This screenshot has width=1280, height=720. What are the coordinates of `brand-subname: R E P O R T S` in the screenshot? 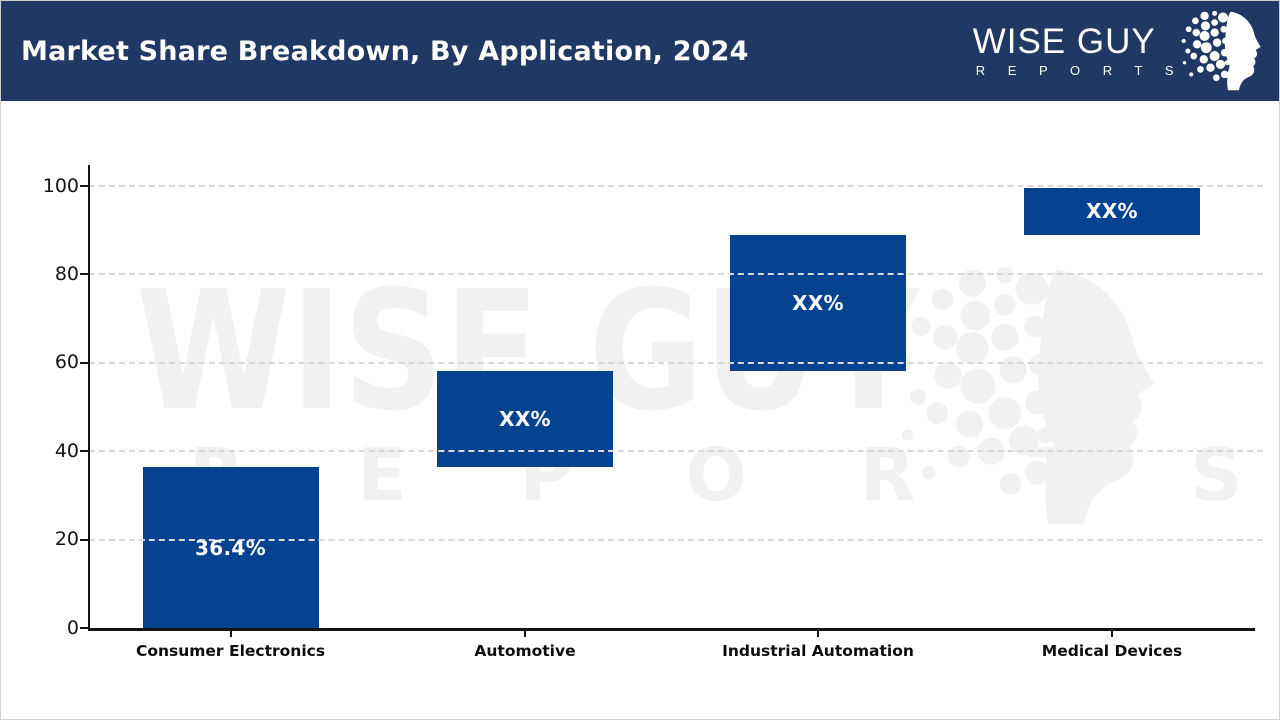 It's located at (1079, 70).